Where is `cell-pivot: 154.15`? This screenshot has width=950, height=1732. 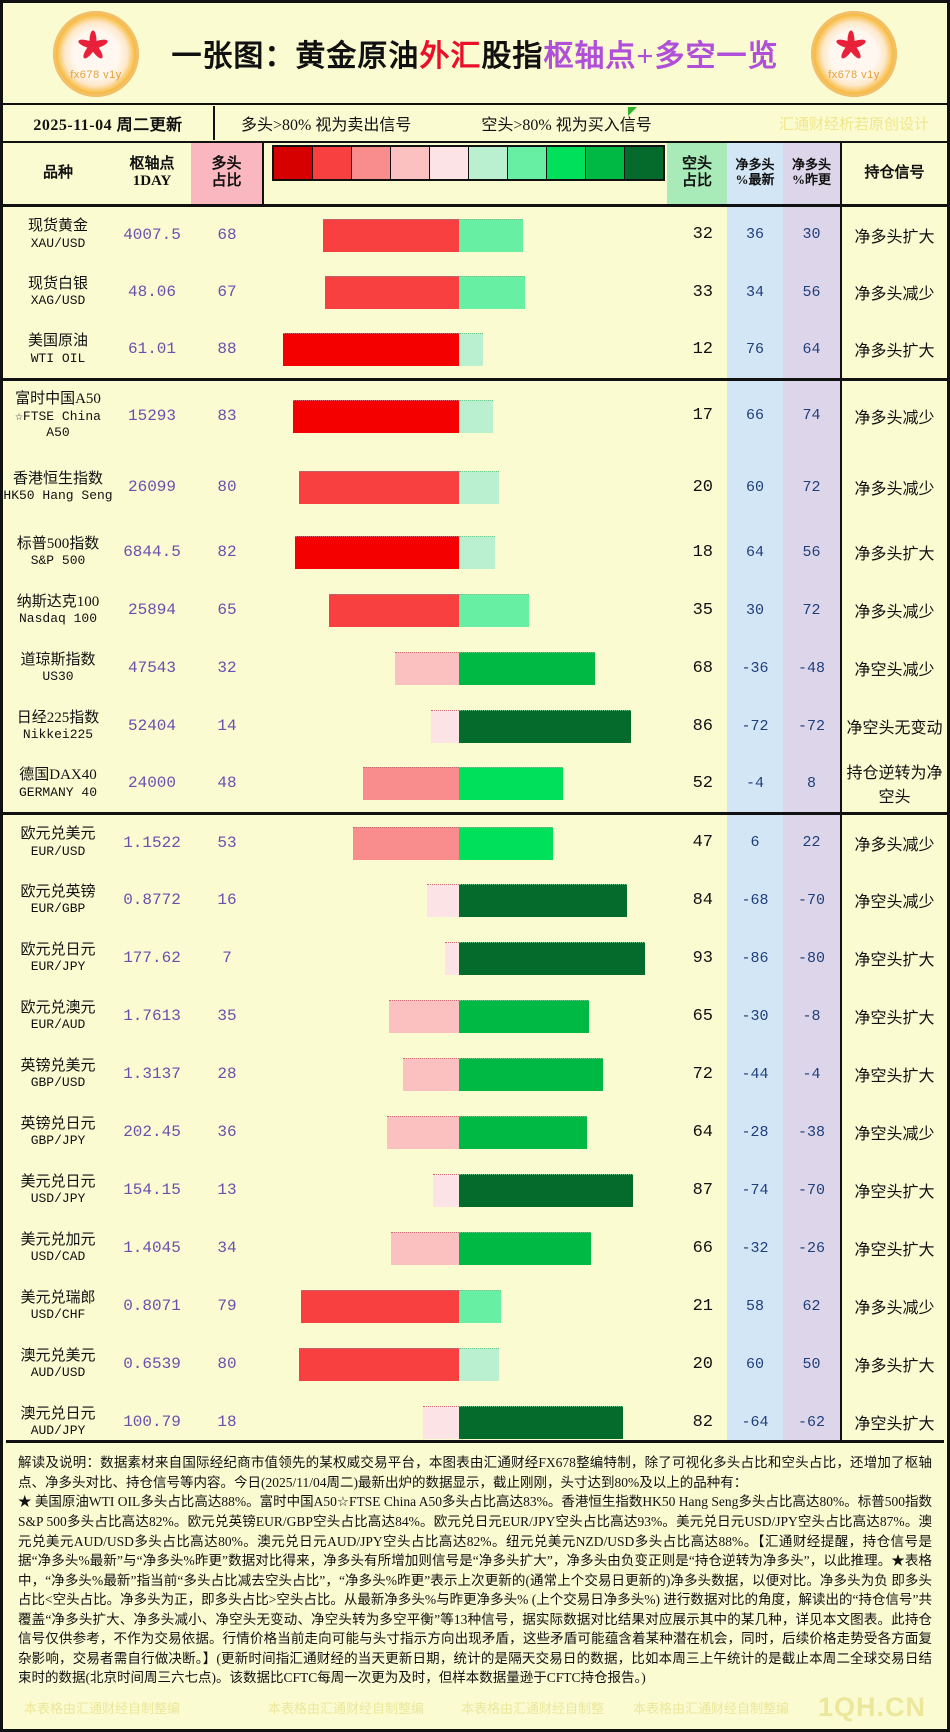
cell-pivot: 154.15 is located at coordinates (152, 1190).